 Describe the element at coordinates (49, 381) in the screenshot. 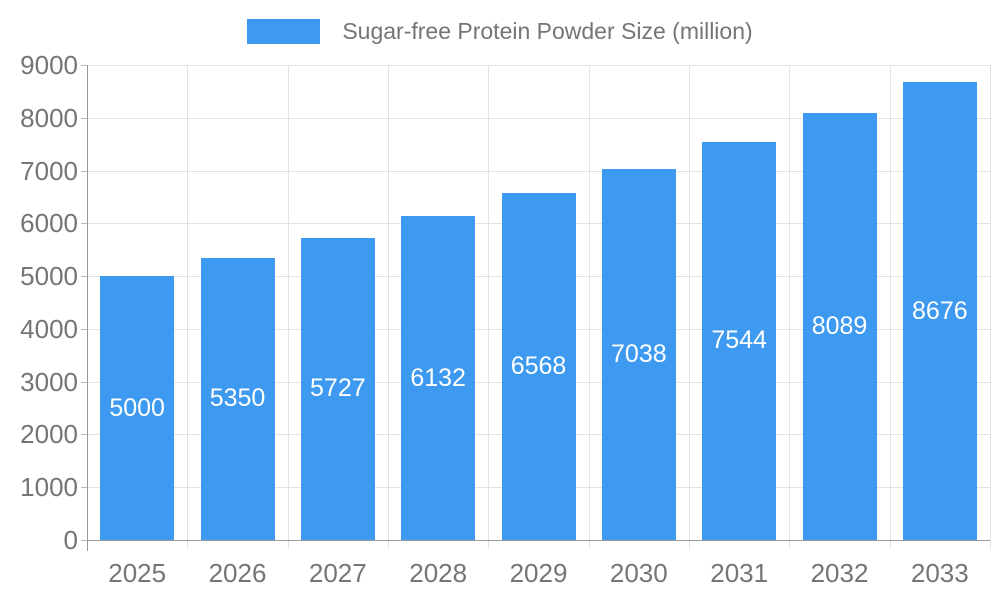

I see `y-axis-label: 3000` at that location.